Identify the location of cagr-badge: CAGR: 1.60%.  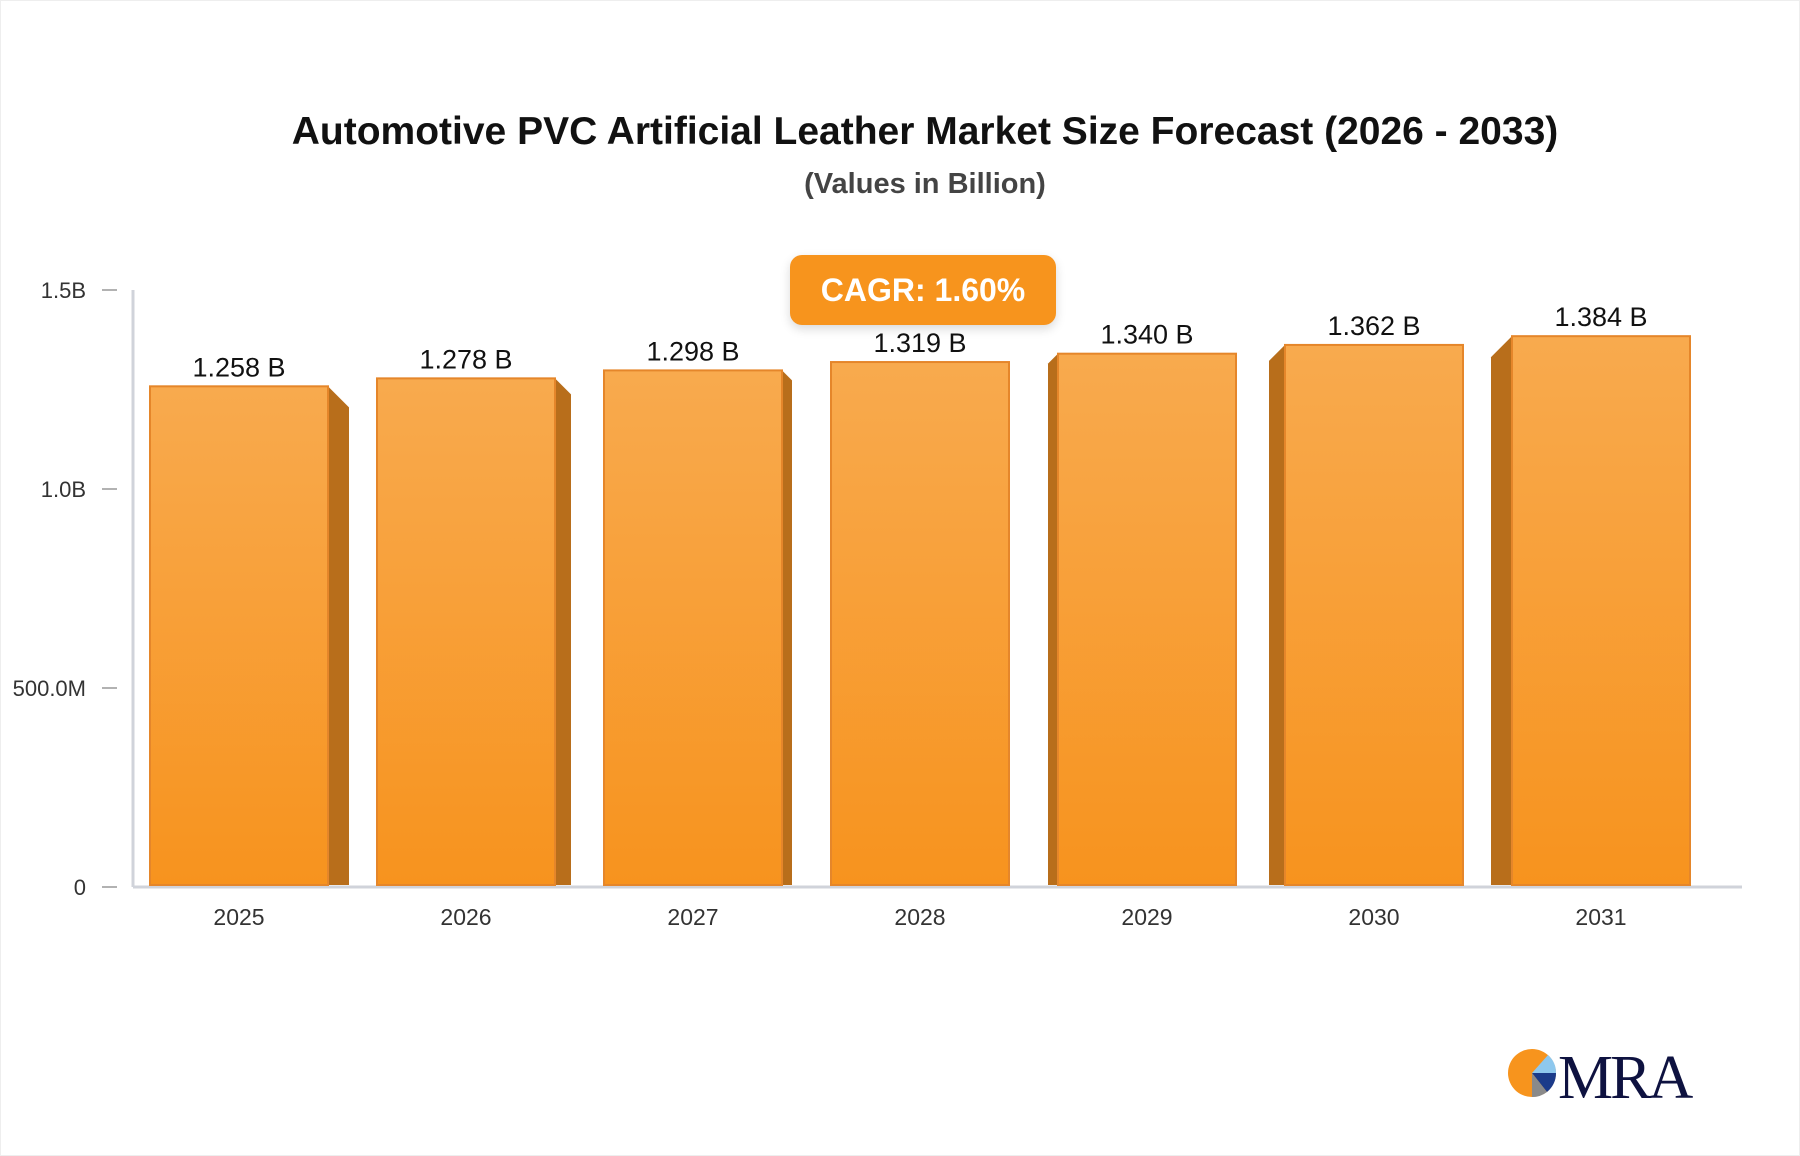
(923, 290).